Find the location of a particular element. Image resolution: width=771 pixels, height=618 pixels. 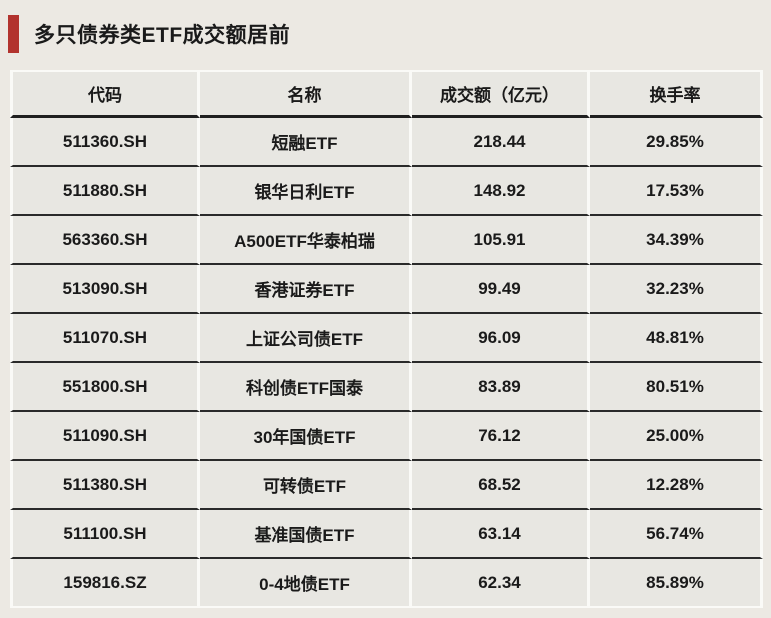

table-row: 511070.SH 上证公司债ETF 96.09 48.81% is located at coordinates (386, 338).